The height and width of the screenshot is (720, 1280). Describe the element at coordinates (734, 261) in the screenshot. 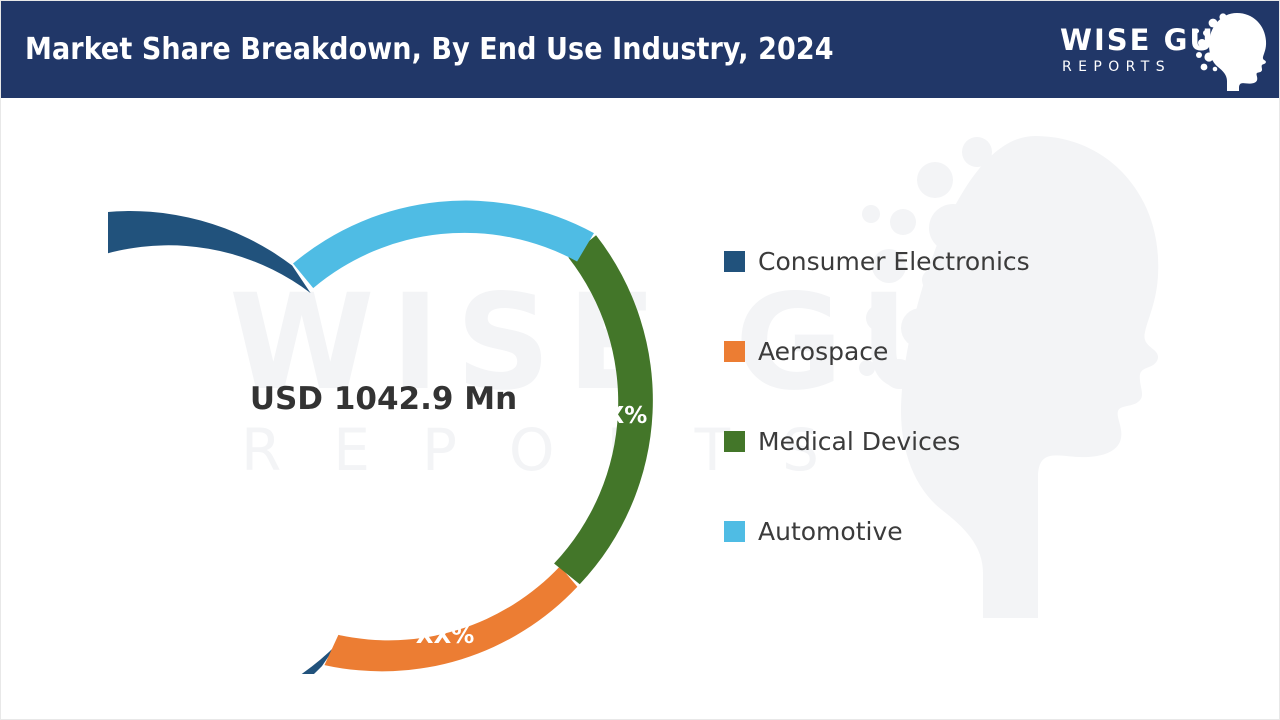

I see `legend-swatch-consumer-electronics` at that location.